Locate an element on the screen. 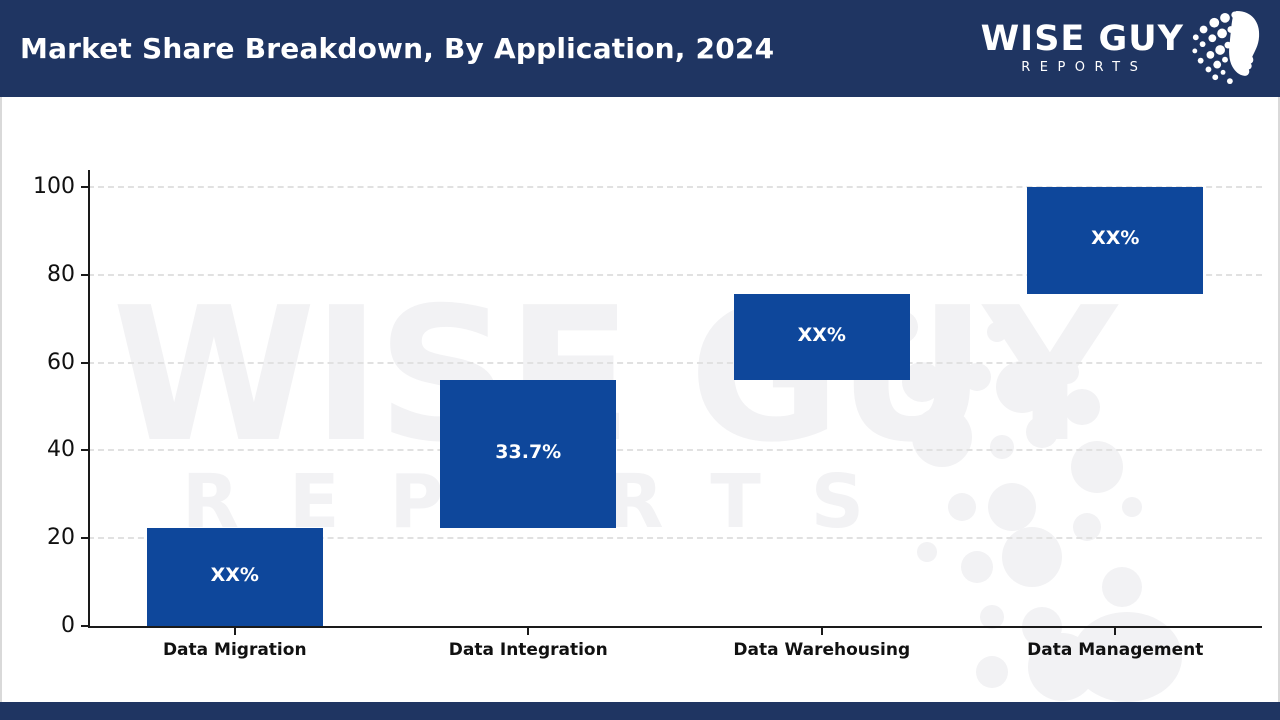 This screenshot has width=1280, height=720. y-tick-label: 0 is located at coordinates (68, 625).